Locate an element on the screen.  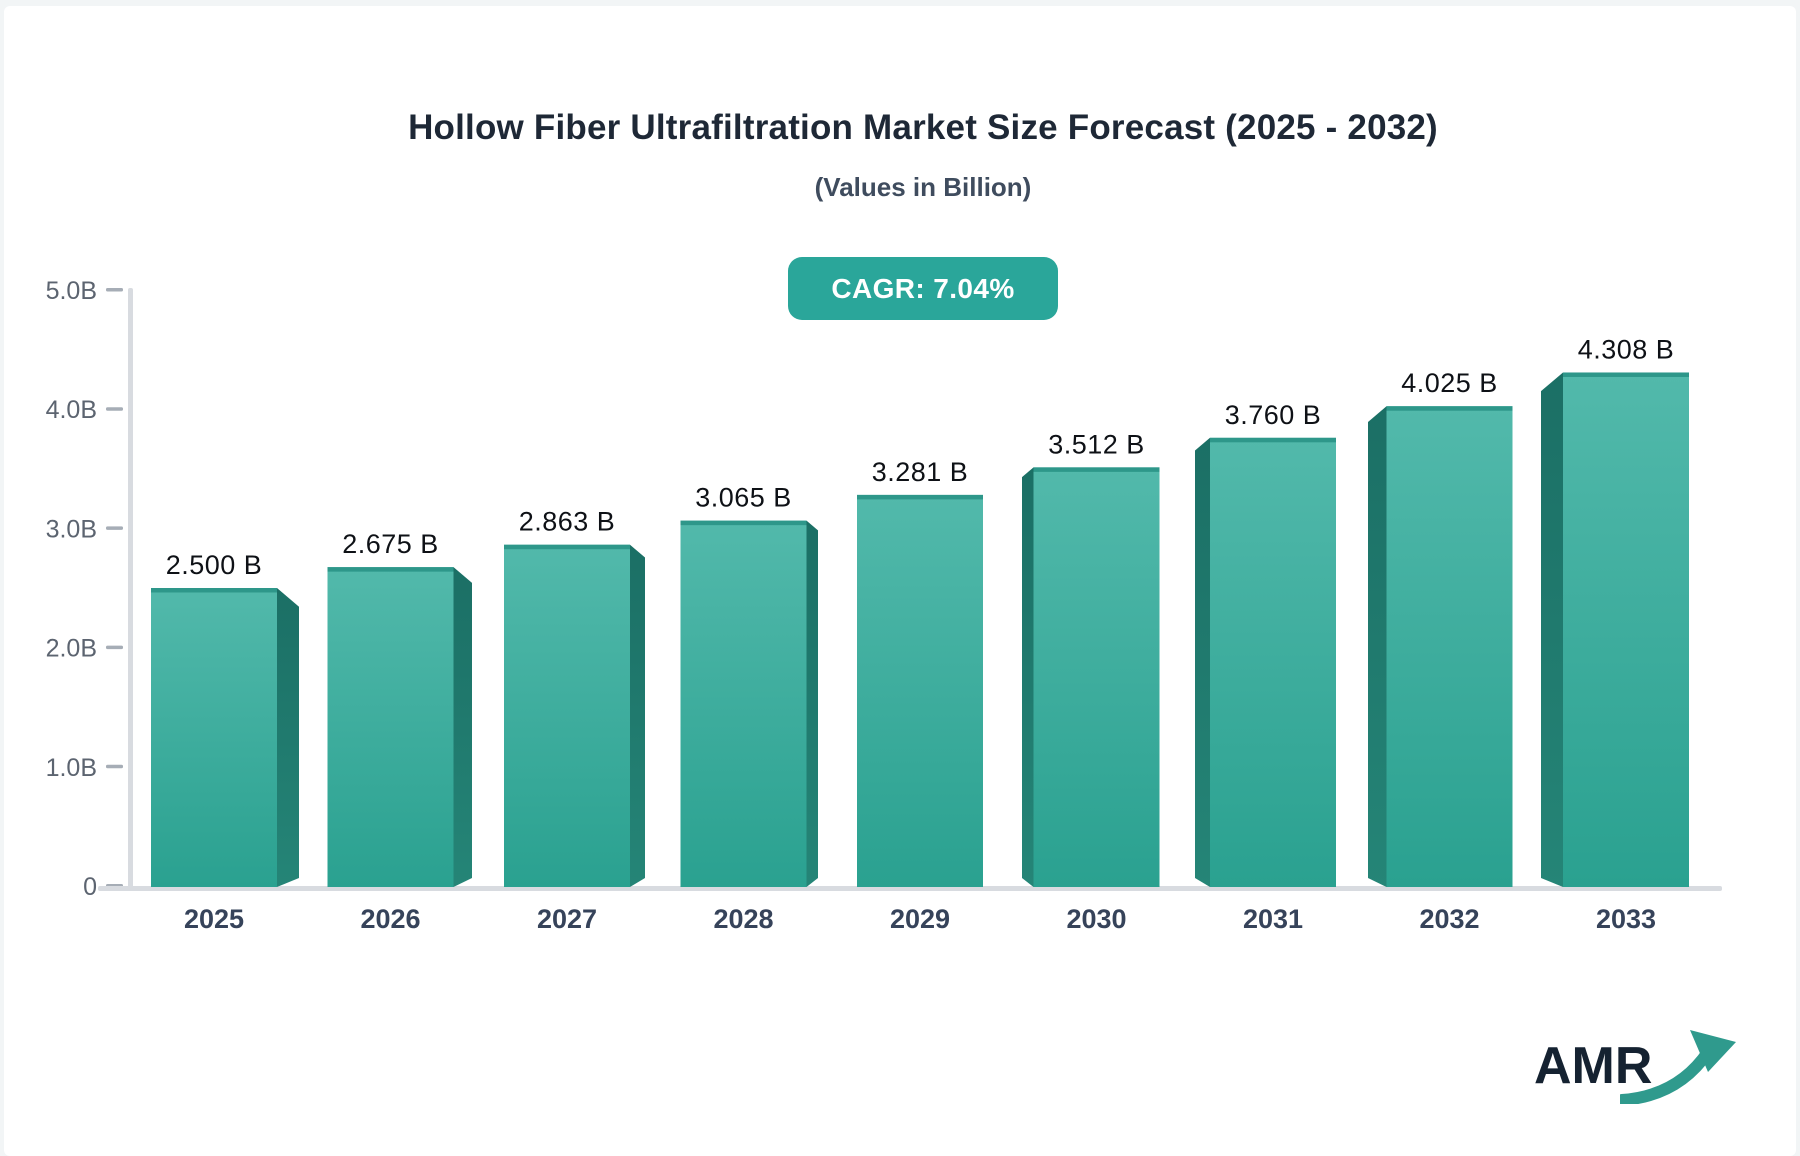
y-axis-label: 5.0B is located at coordinates (71, 291).